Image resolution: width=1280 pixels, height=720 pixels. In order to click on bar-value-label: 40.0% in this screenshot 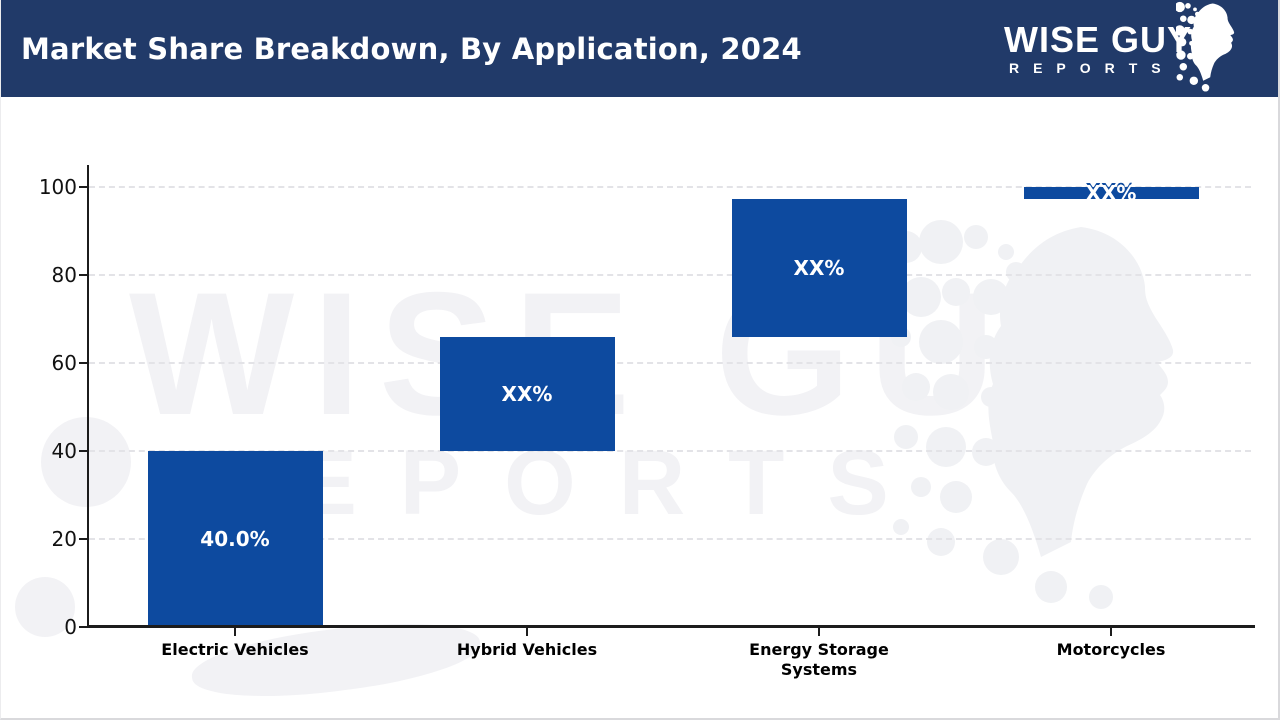, I will do `click(235, 539)`.